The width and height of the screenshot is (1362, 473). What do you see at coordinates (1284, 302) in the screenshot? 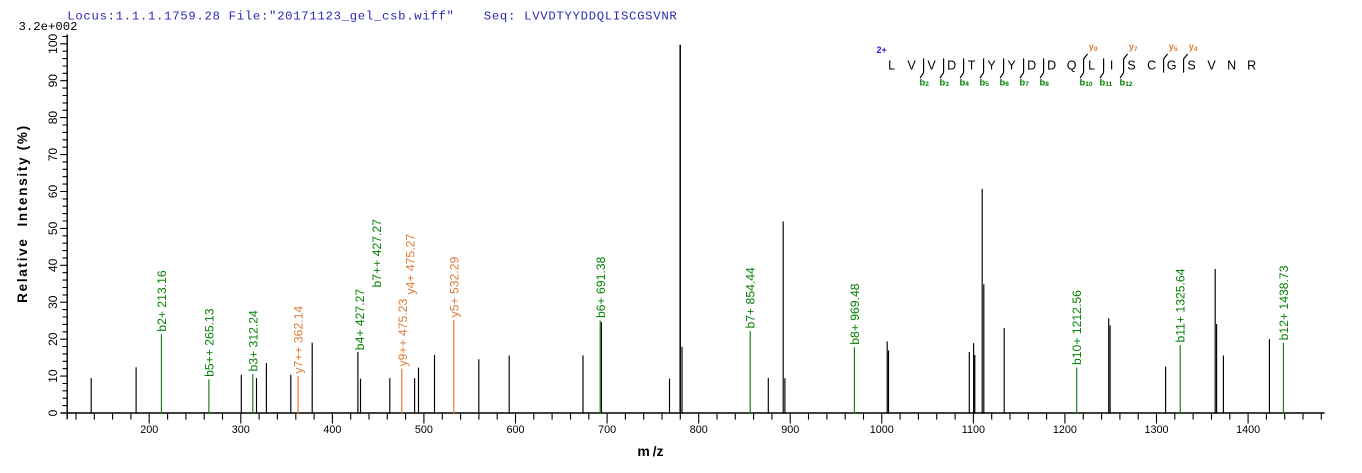
I see `svg-text: b12+ 1438.73` at bounding box center [1284, 302].